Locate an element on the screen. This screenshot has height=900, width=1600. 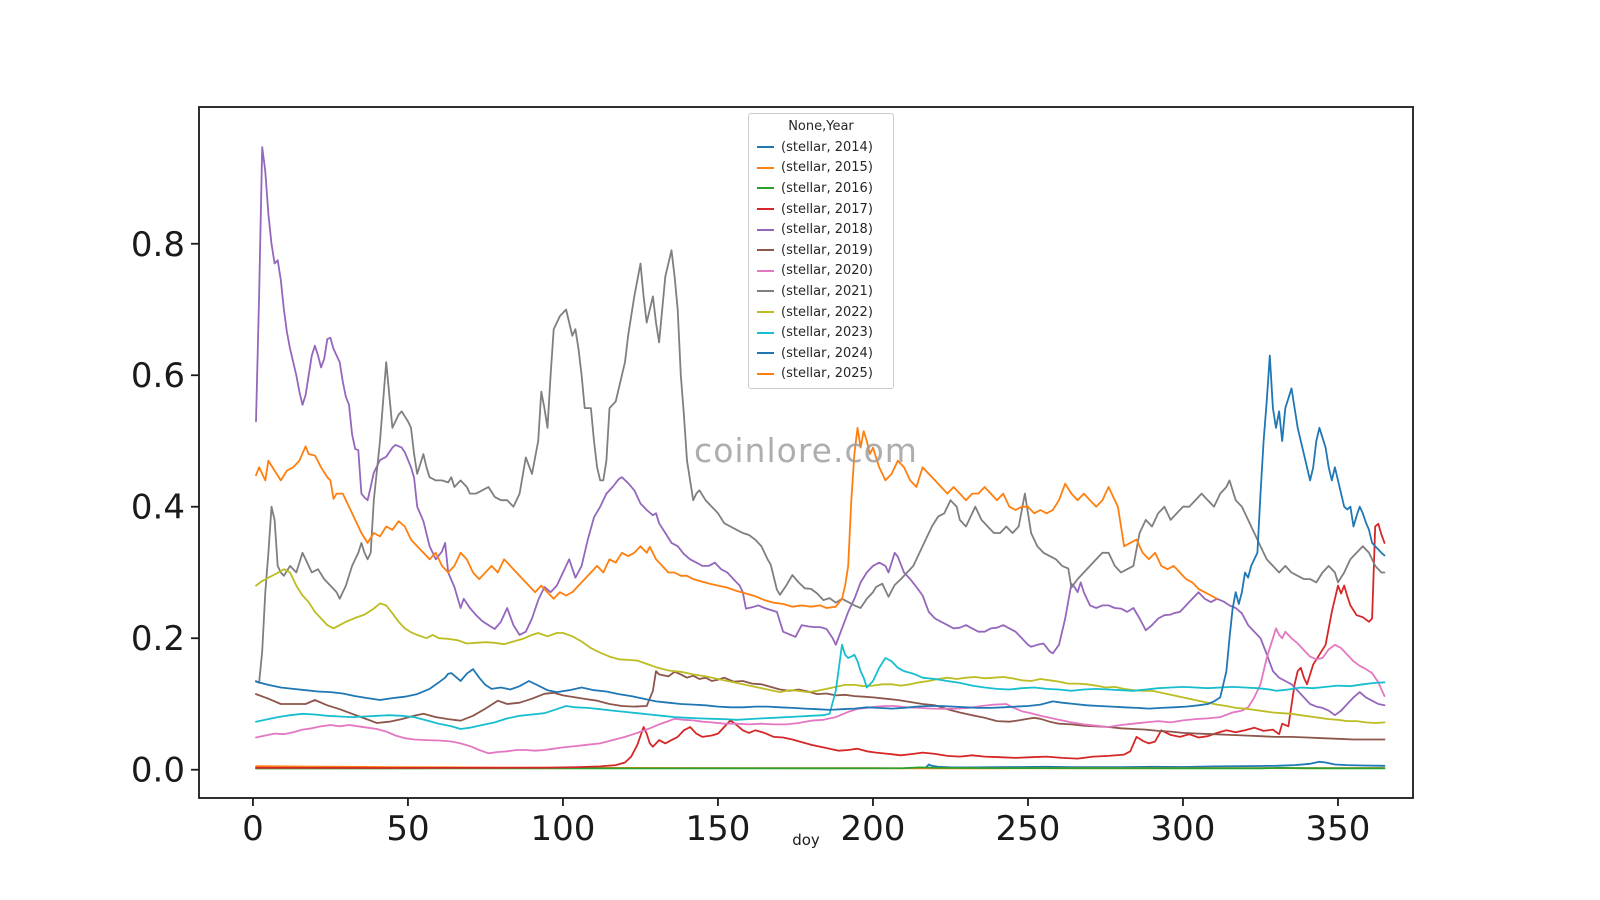
y-tick-label: 0.4 is located at coordinates (158, 508).